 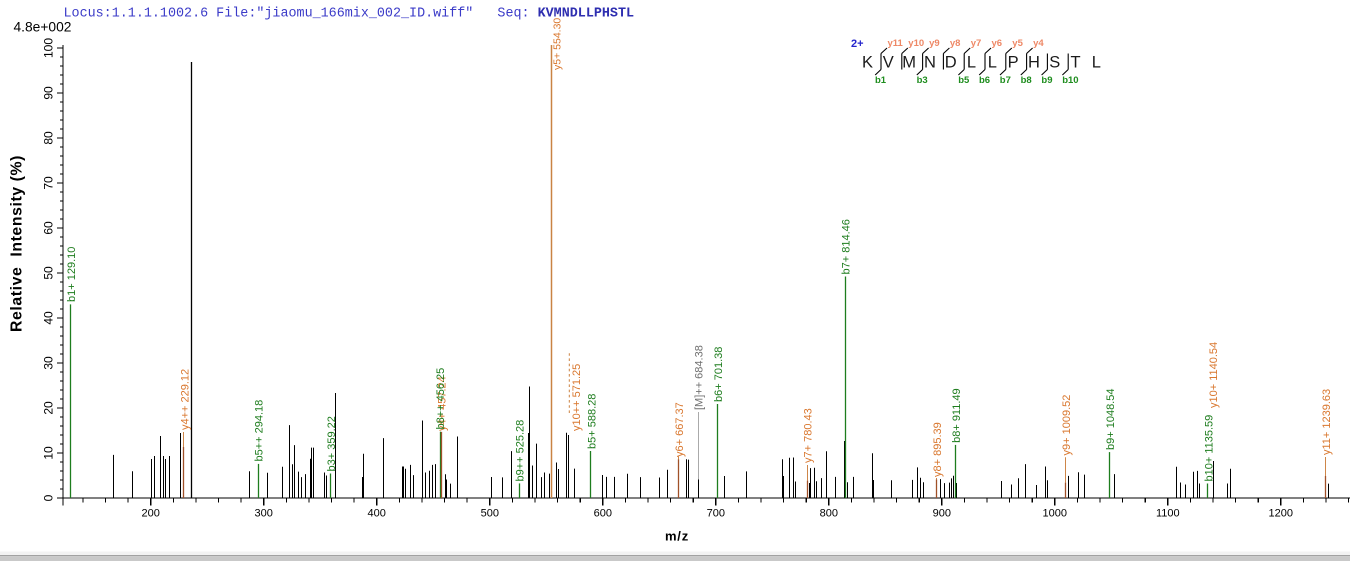 What do you see at coordinates (1168, 514) in the screenshot?
I see `svg-text: 1100` at bounding box center [1168, 514].